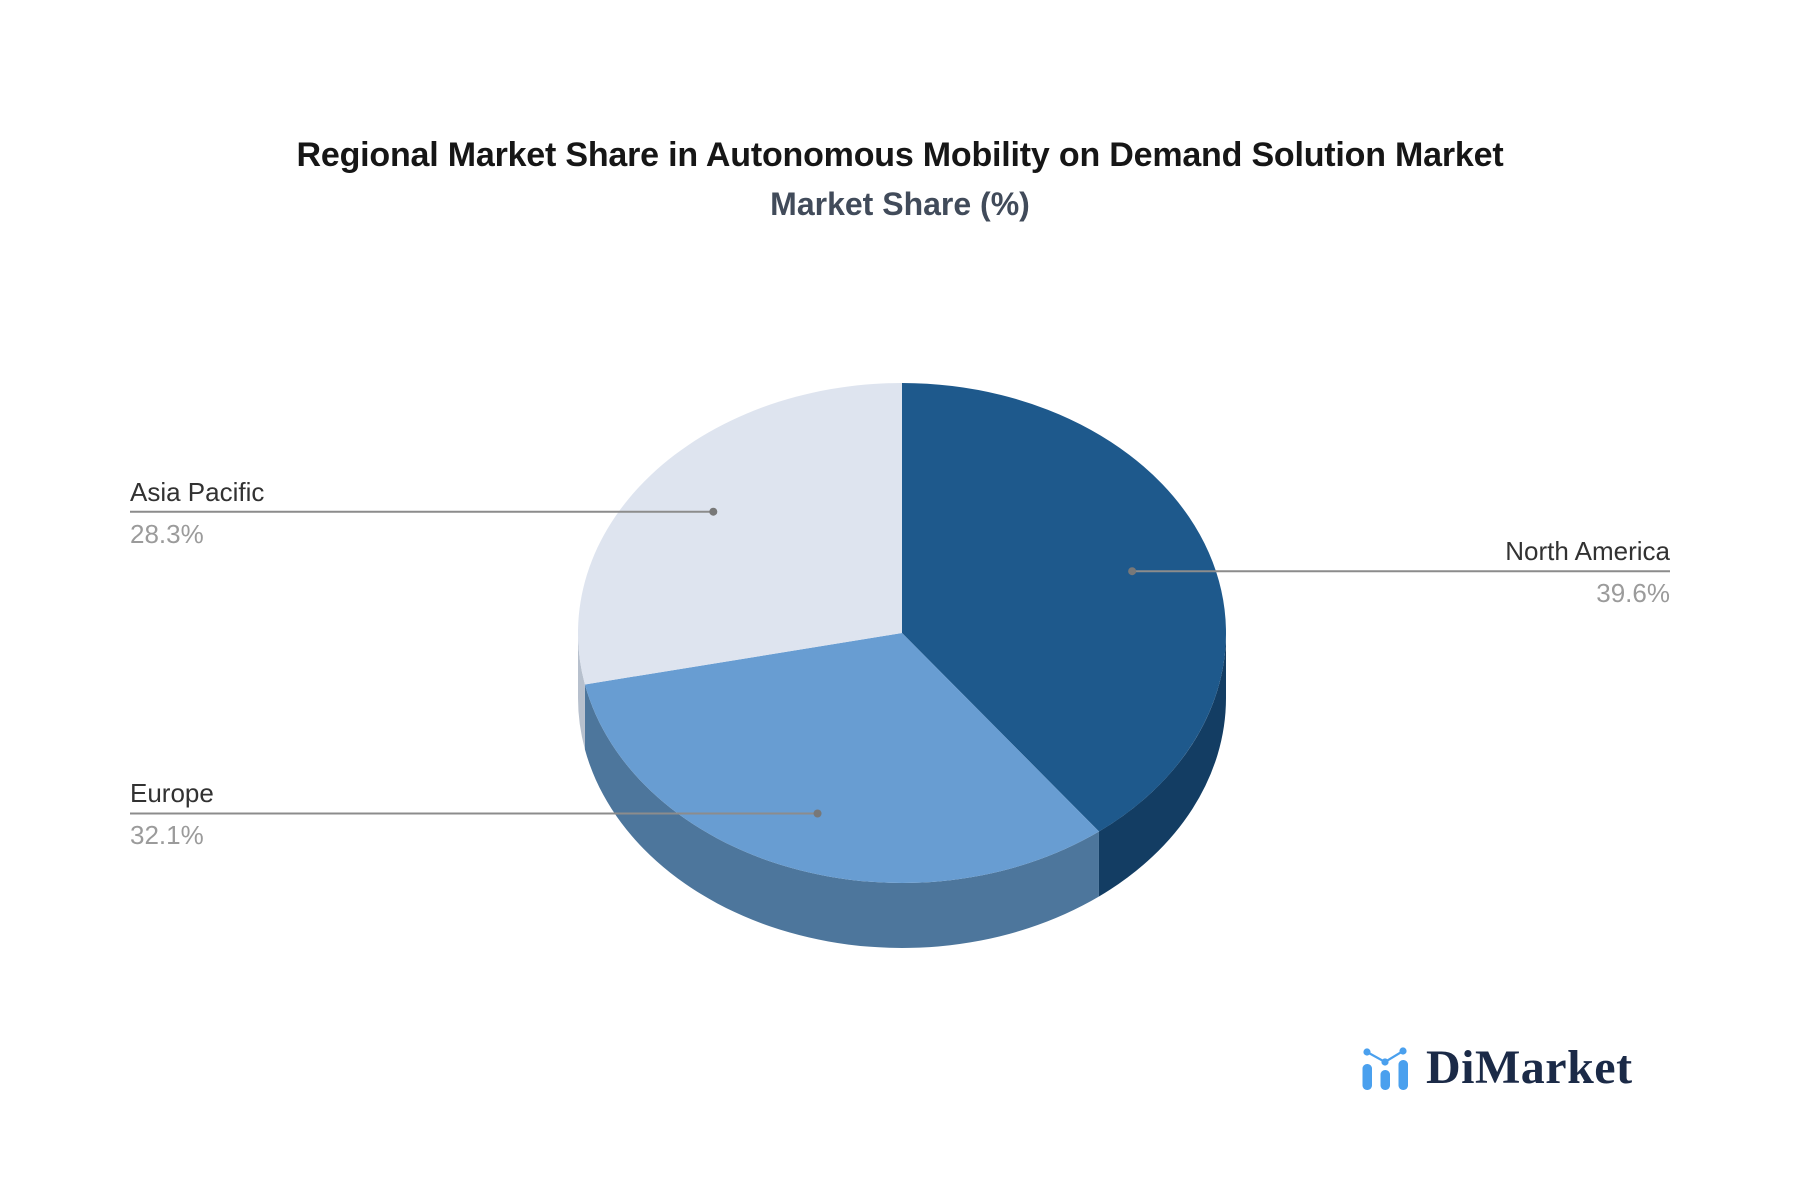  Describe the element at coordinates (1064, 607) in the screenshot. I see `pie-slice-north-america` at that location.